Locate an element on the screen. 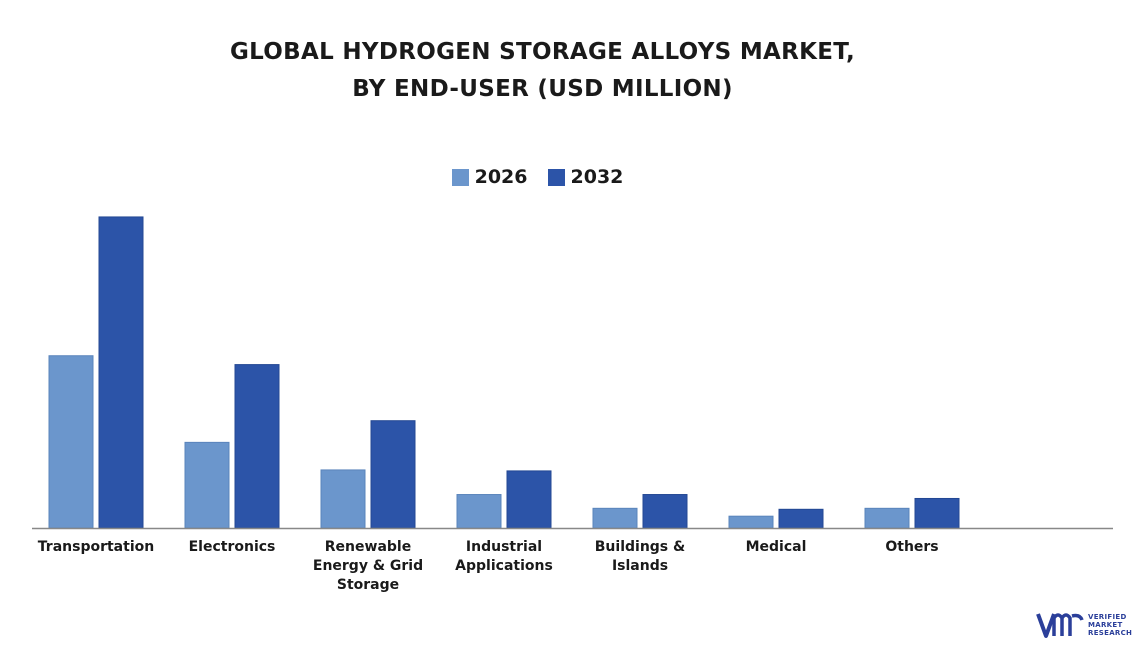 The height and width of the screenshot is (651, 1145). x-tick-label-2: Renewable Energy & Grid Storage is located at coordinates (368, 566).